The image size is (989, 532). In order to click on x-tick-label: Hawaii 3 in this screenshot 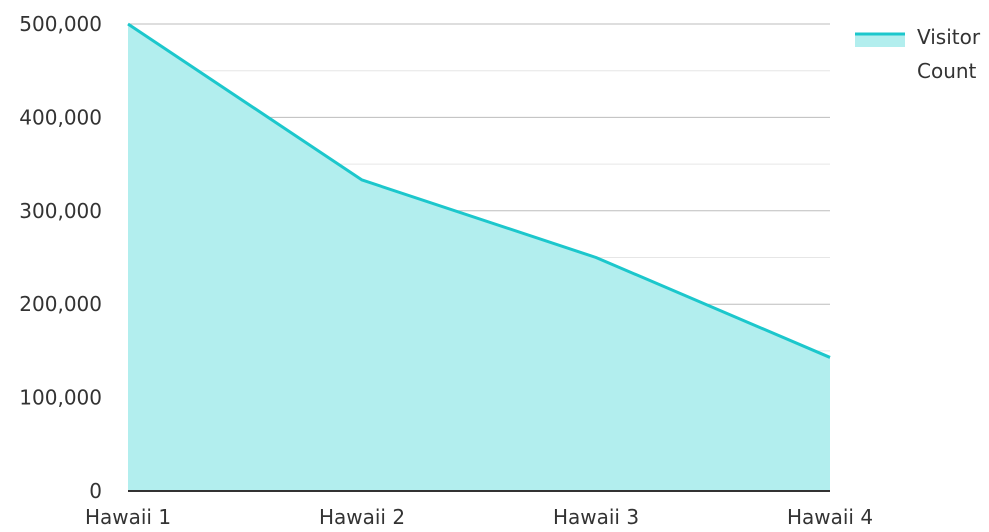, I will do `click(596, 516)`.